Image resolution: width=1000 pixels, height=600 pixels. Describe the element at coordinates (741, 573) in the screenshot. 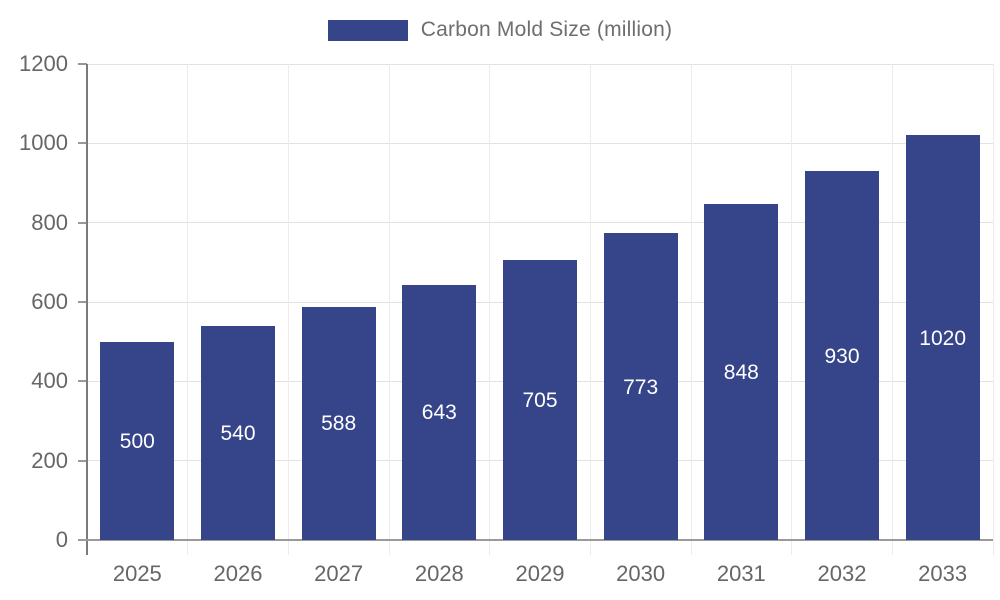

I see `x-tick-label: 2031` at that location.